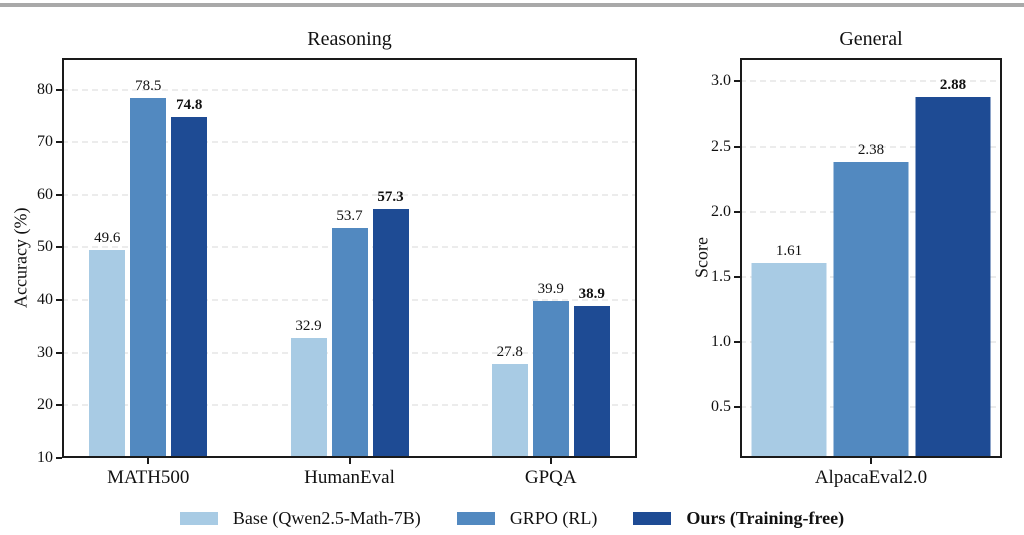 The image size is (1024, 535). What do you see at coordinates (509, 352) in the screenshot?
I see `bar-value-label: 27.8` at bounding box center [509, 352].